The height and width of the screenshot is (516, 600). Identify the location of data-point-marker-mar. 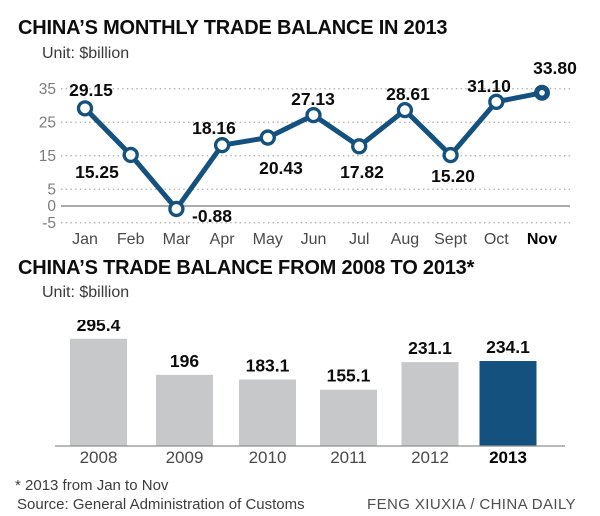
(176, 209).